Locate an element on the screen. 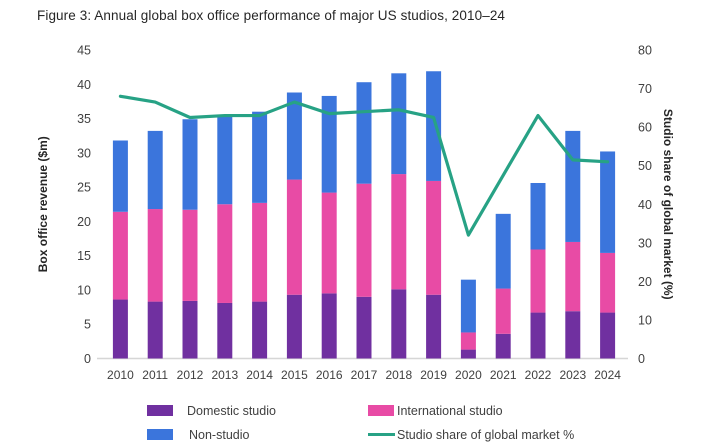 This screenshot has width=709, height=446. x-axis-label: 2017 is located at coordinates (364, 375).